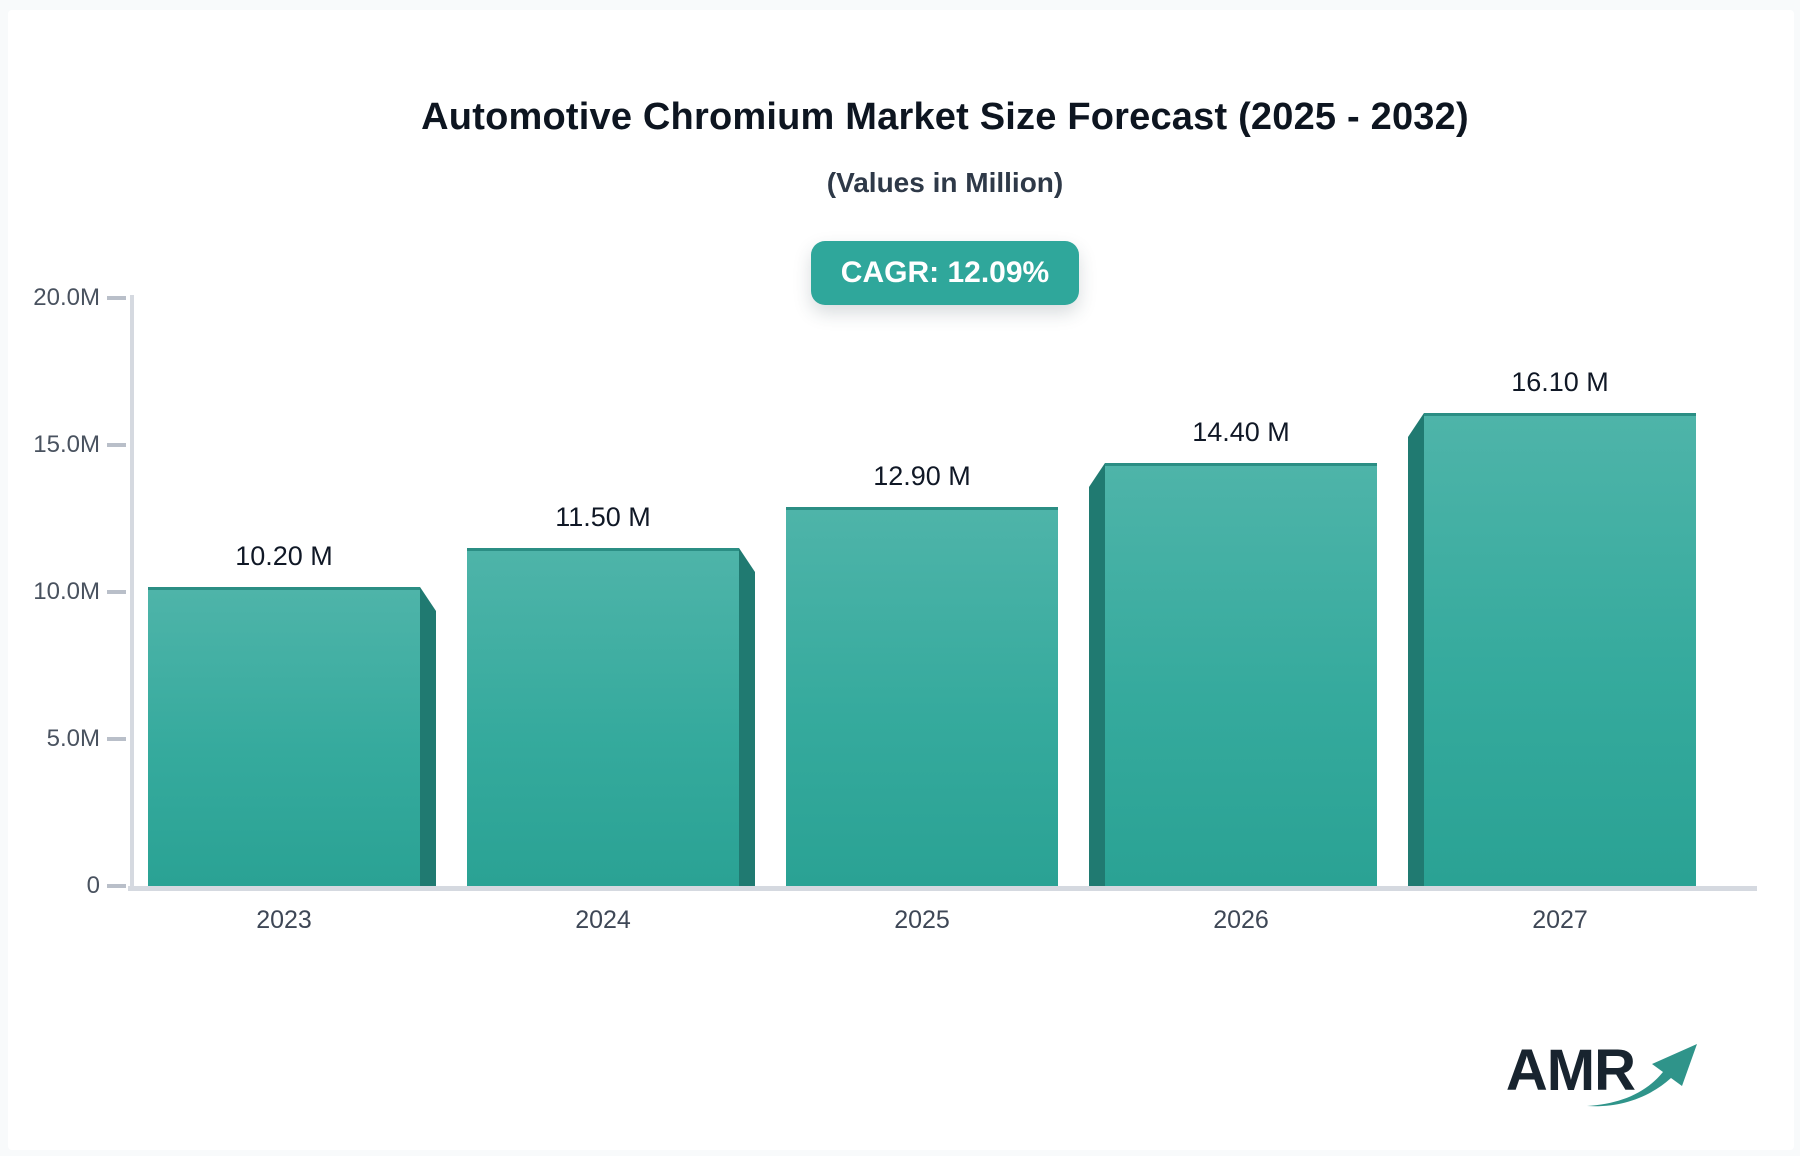 Image resolution: width=1800 pixels, height=1156 pixels. I want to click on bar-value-label: 16.10 M, so click(1560, 382).